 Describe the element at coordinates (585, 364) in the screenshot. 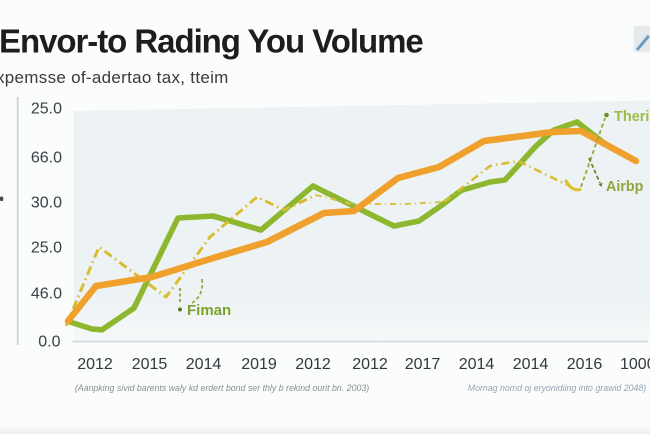

I see `svg-text: 2016` at that location.